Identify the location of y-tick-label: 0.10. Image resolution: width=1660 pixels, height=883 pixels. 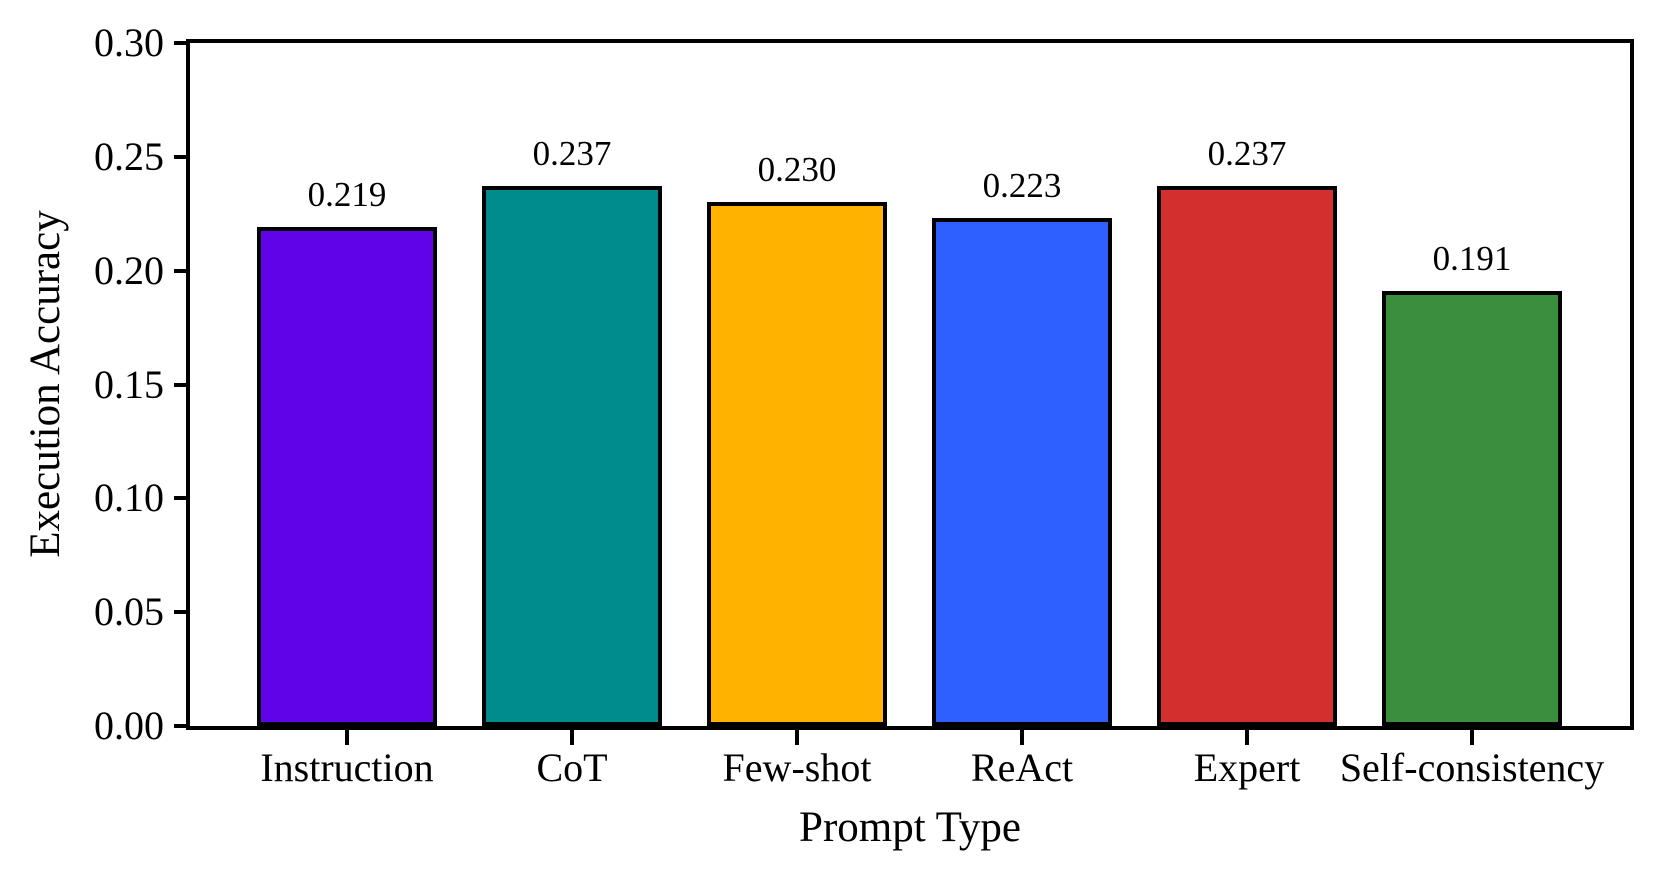
(129, 498).